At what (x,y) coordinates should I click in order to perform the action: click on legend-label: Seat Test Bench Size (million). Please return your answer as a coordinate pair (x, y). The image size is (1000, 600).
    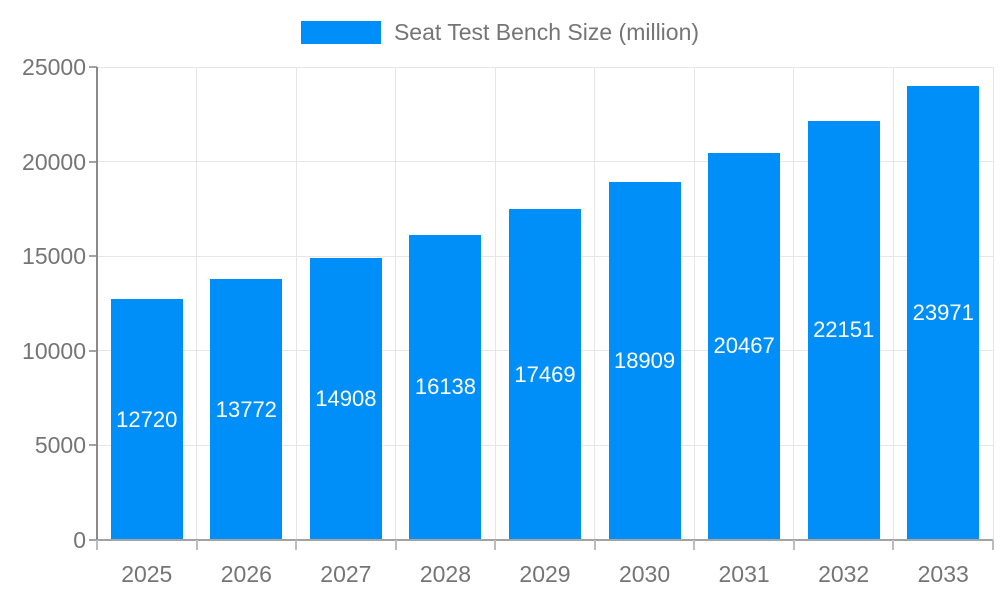
    Looking at the image, I should click on (546, 31).